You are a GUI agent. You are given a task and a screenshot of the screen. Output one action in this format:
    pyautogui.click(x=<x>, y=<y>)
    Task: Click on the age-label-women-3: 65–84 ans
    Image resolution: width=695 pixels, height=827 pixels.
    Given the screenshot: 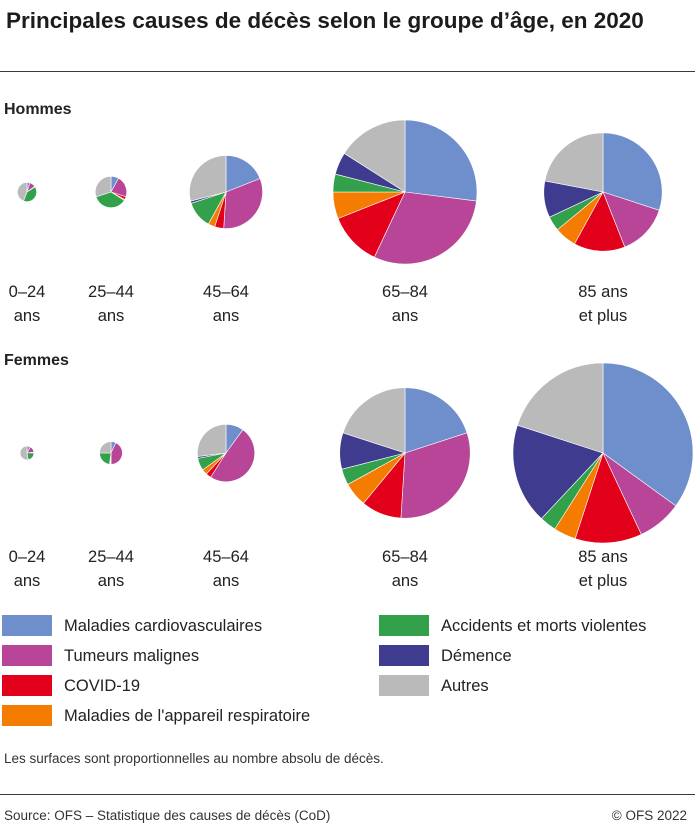 What is the action you would take?
    pyautogui.click(x=405, y=569)
    